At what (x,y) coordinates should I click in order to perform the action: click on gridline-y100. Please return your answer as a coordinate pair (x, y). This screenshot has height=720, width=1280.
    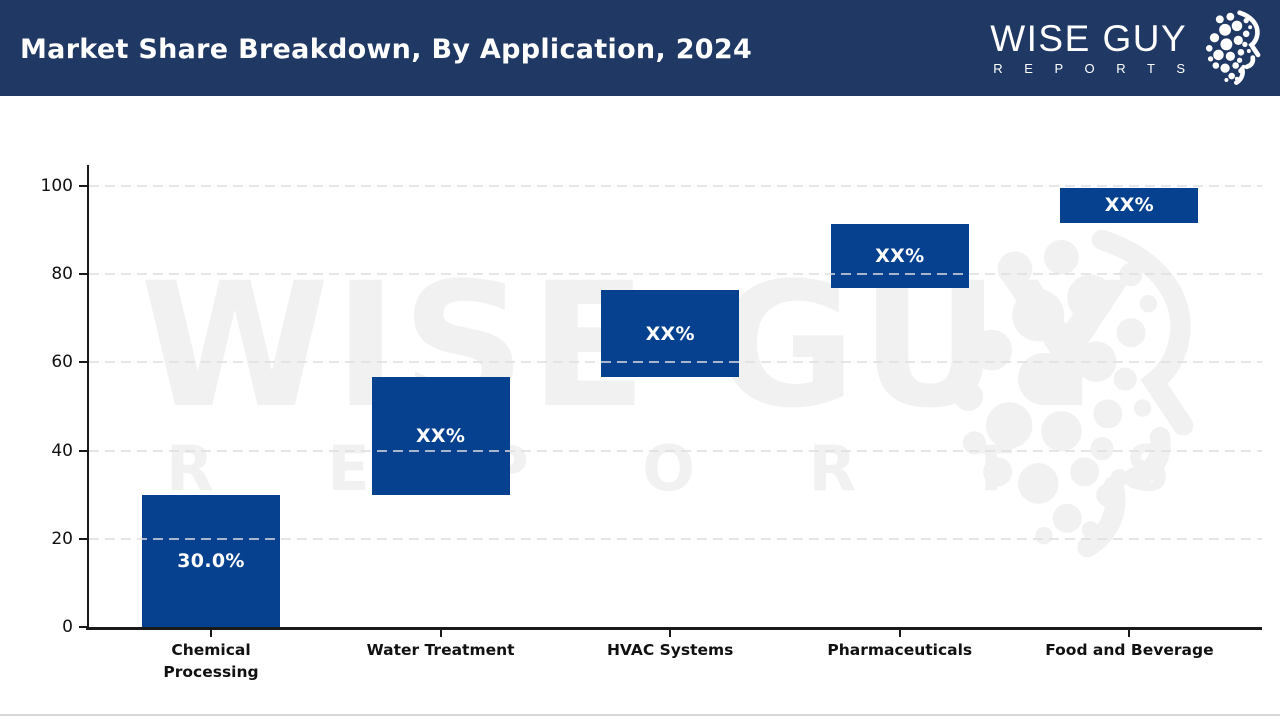
    Looking at the image, I should click on (675, 186).